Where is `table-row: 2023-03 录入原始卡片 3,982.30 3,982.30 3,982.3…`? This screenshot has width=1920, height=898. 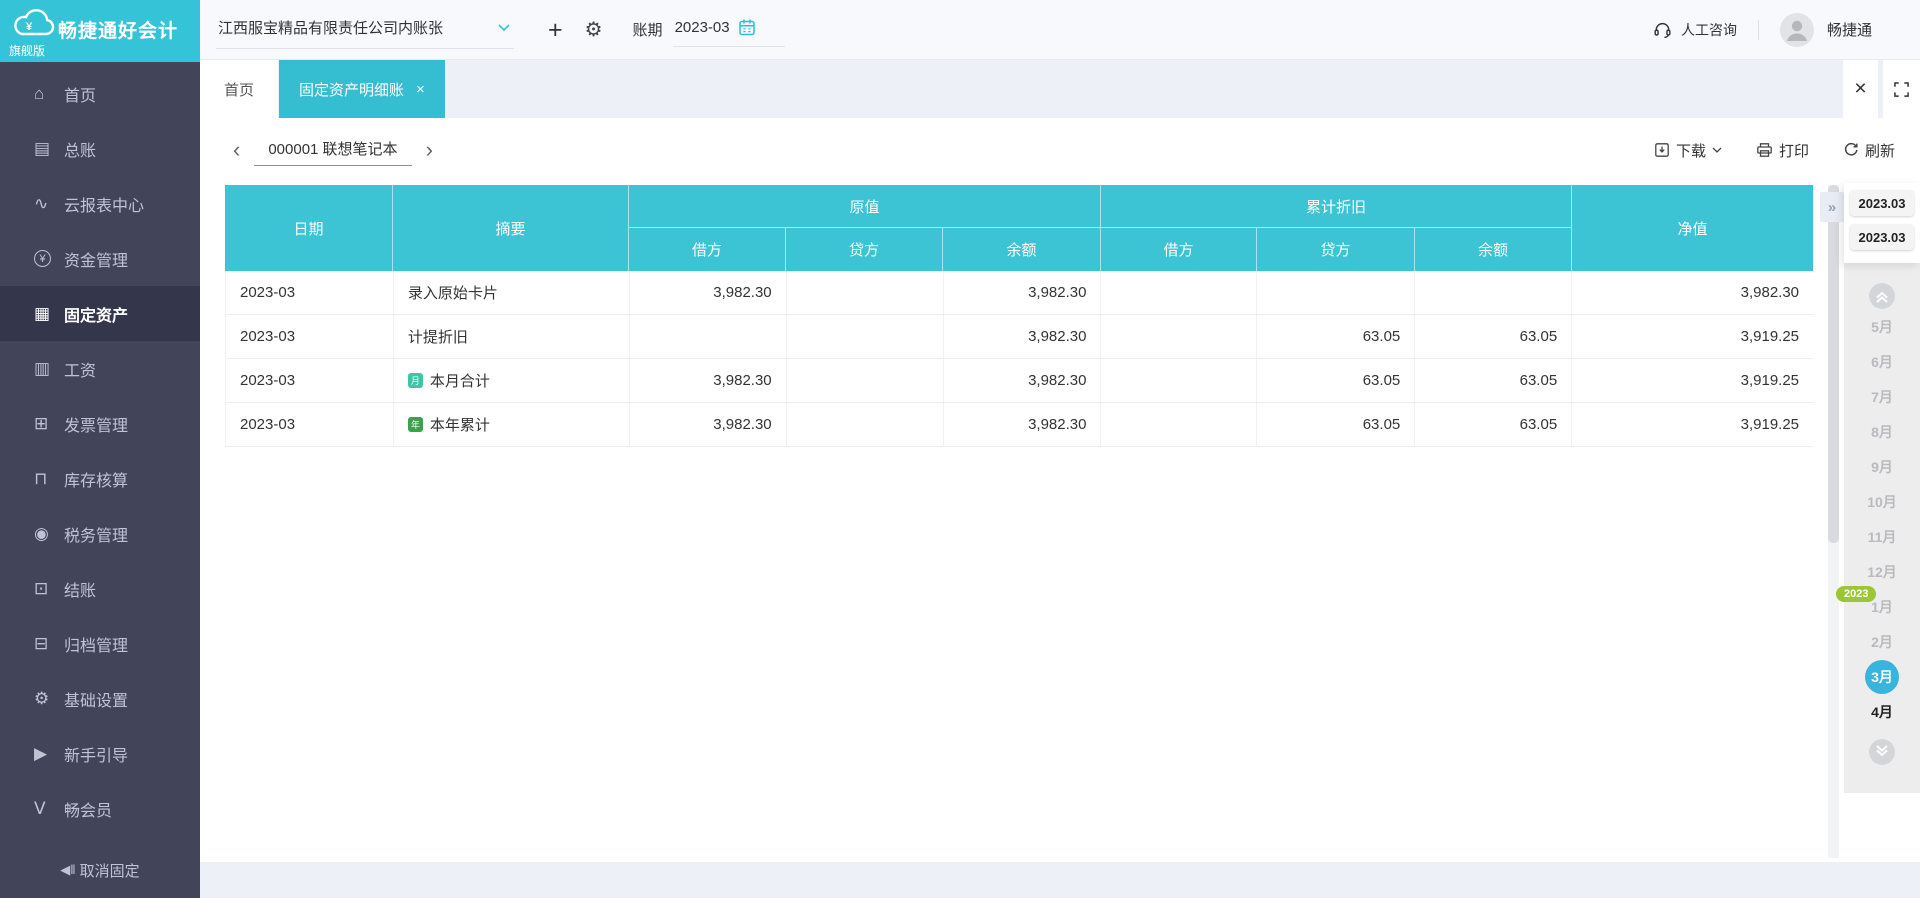
table-row: 2023-03 录入原始卡片 3,982.30 3,982.30 3,982.3… is located at coordinates (1019, 293).